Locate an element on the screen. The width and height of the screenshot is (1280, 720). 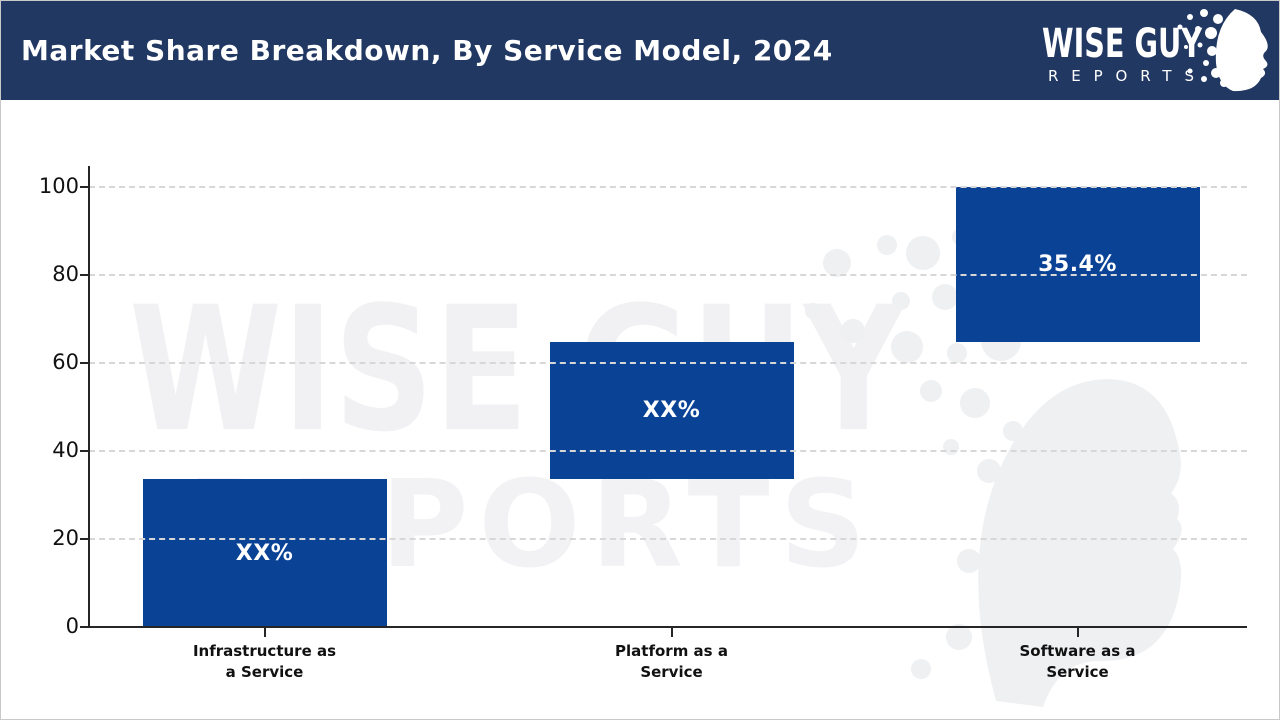
y-tick-label-100: 100 is located at coordinates (58, 185).